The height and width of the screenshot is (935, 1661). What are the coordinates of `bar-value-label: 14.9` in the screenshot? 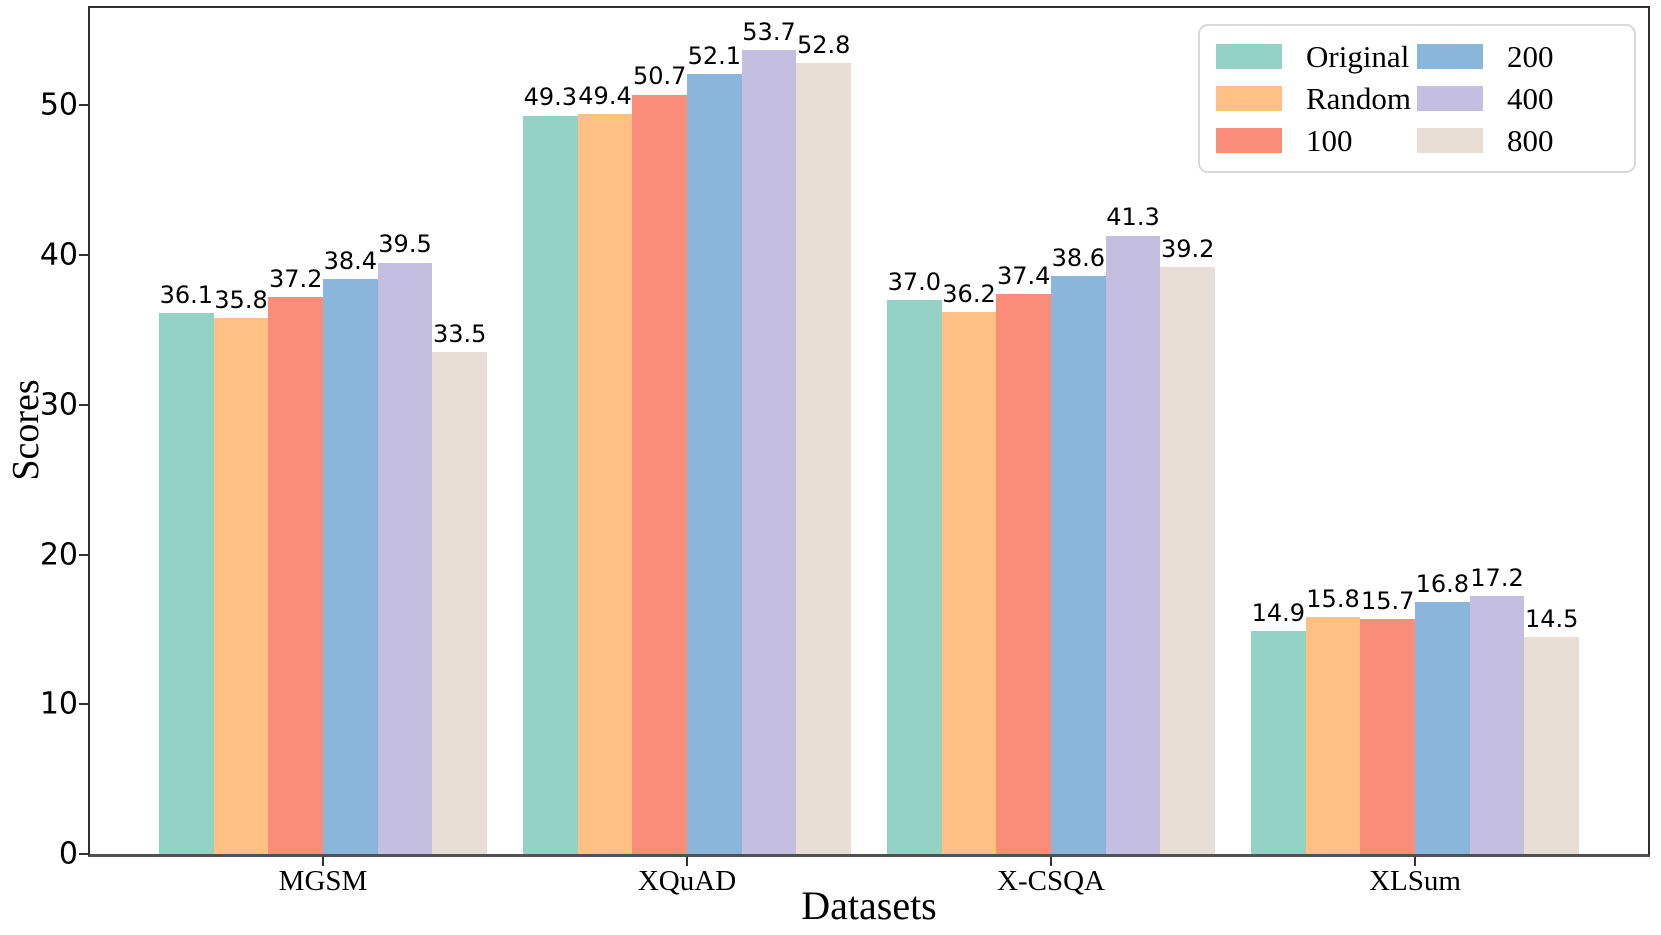 It's located at (1278, 612).